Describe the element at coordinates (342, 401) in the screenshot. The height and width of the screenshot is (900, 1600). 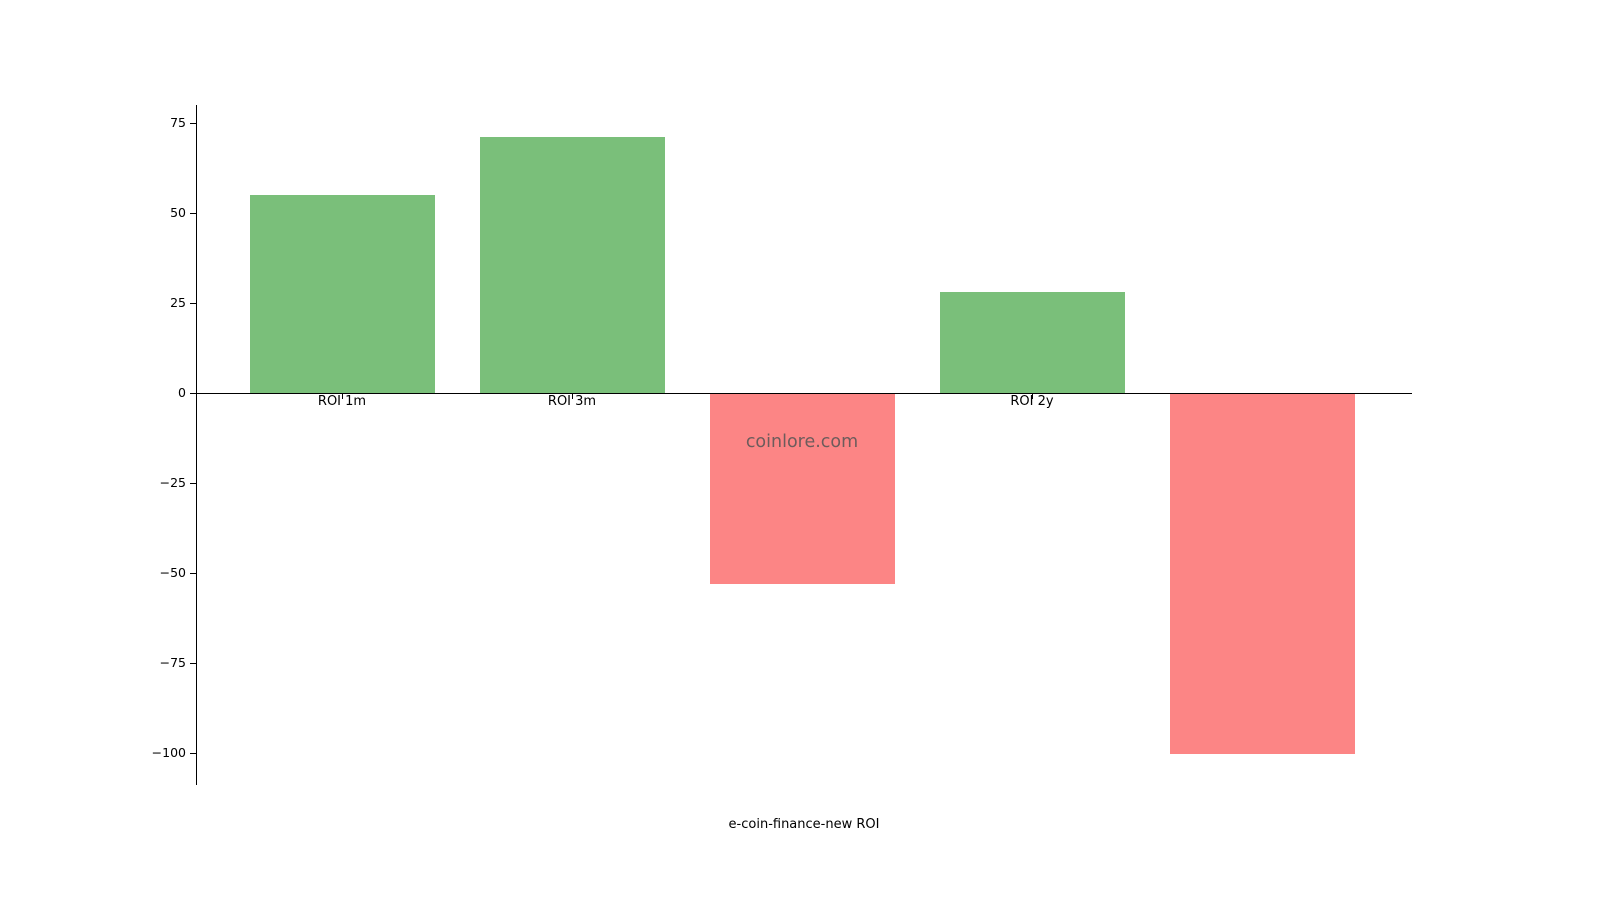
I see `x-tick-label: ROI 1m` at that location.